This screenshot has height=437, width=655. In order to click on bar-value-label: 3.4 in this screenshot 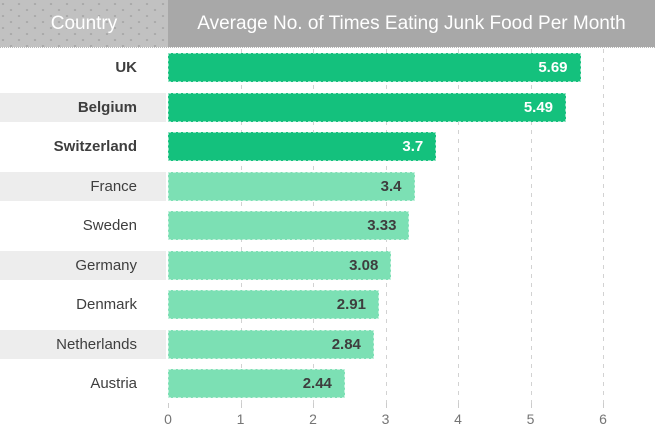, I will do `click(391, 186)`.